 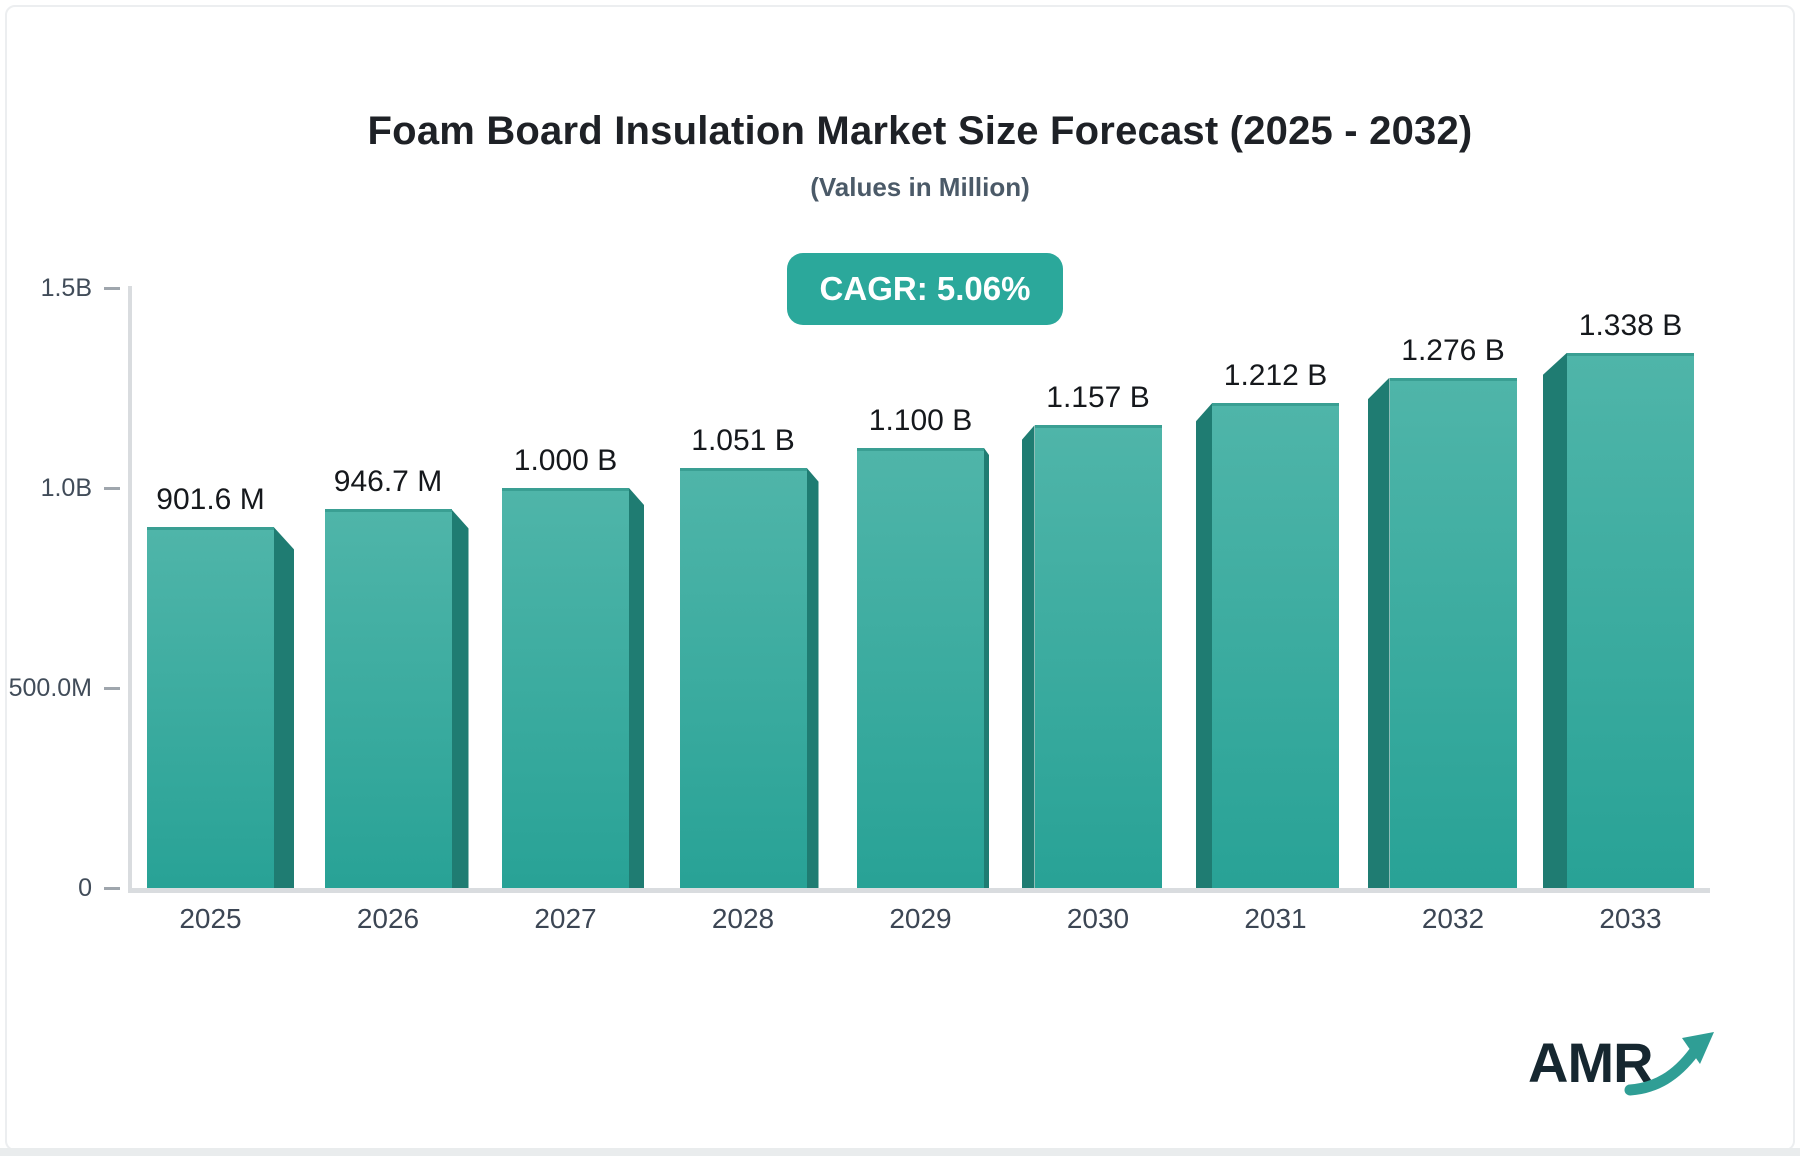 I want to click on bar-side-2032, so click(x=1378, y=632).